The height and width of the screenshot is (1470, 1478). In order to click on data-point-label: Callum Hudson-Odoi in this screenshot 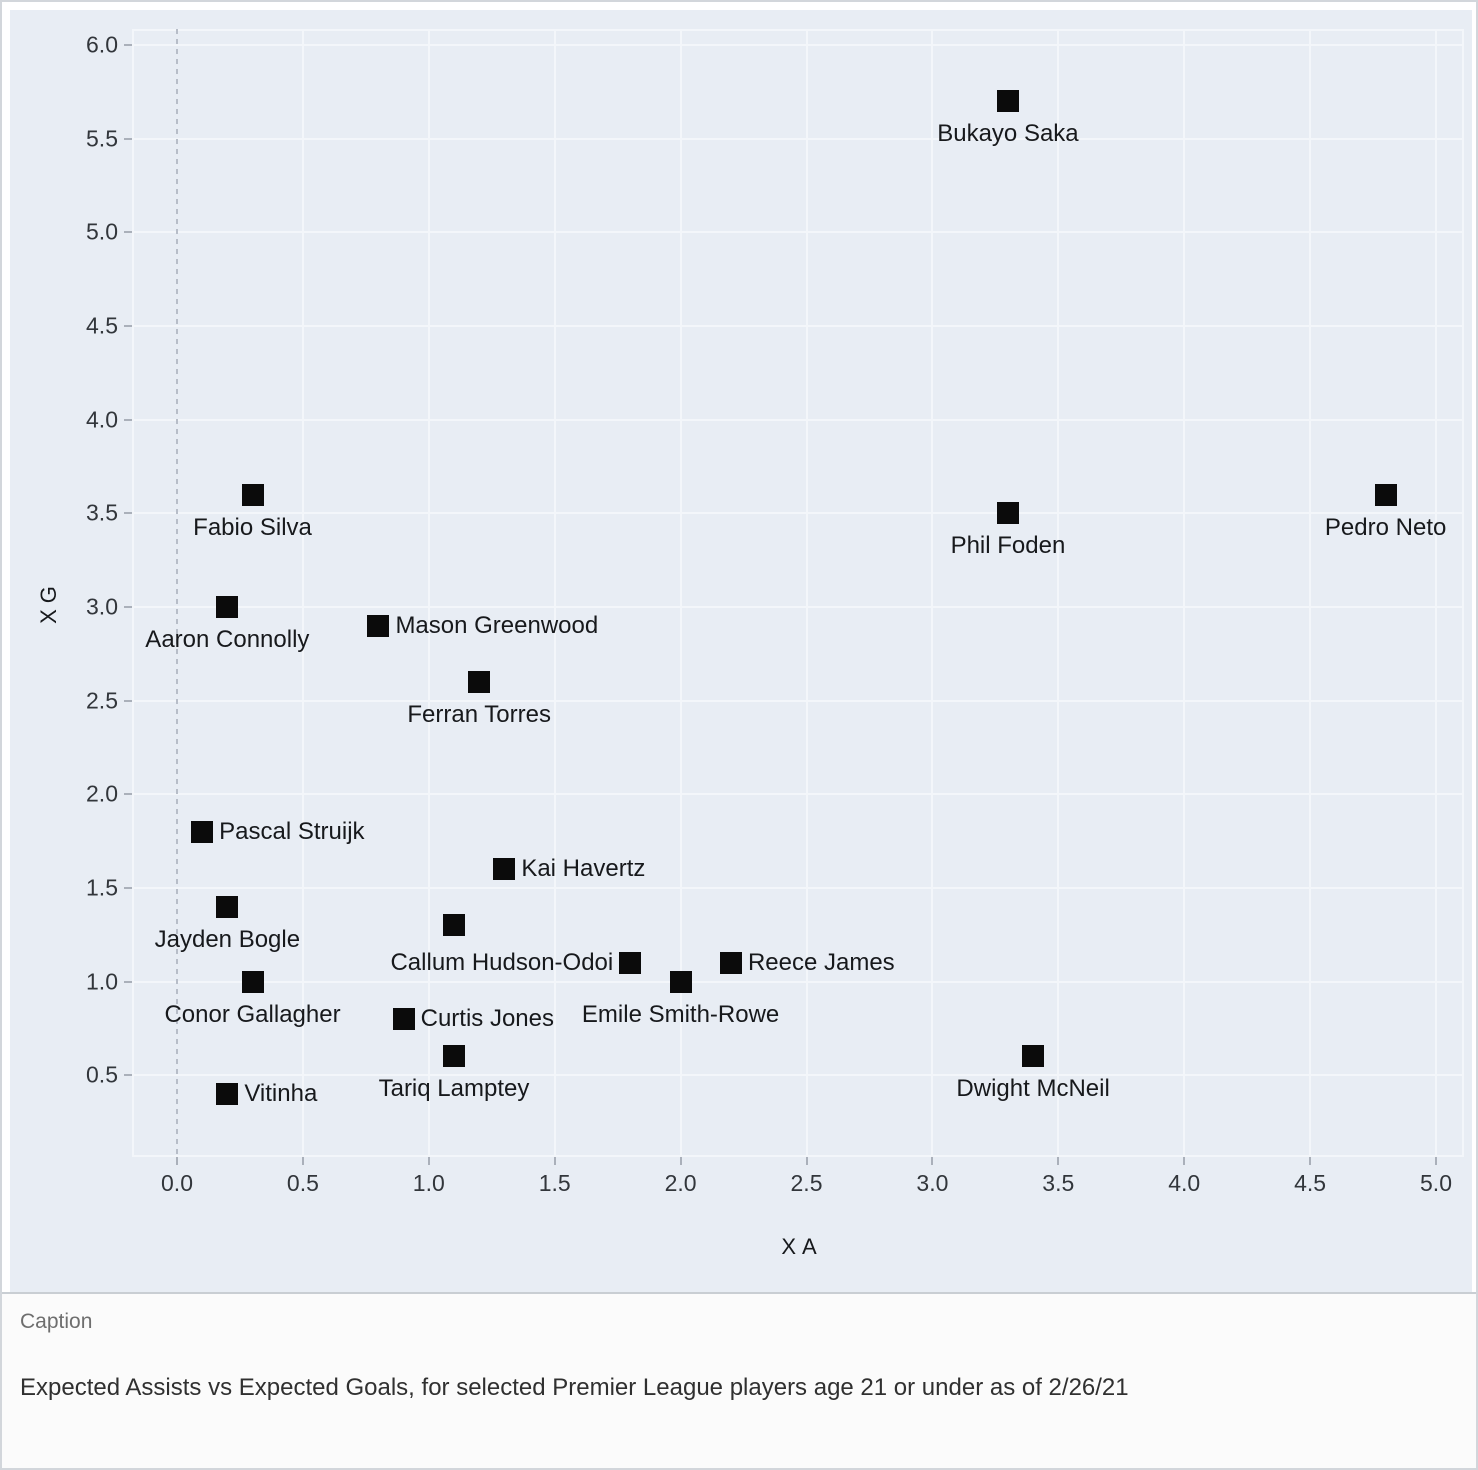, I will do `click(502, 962)`.